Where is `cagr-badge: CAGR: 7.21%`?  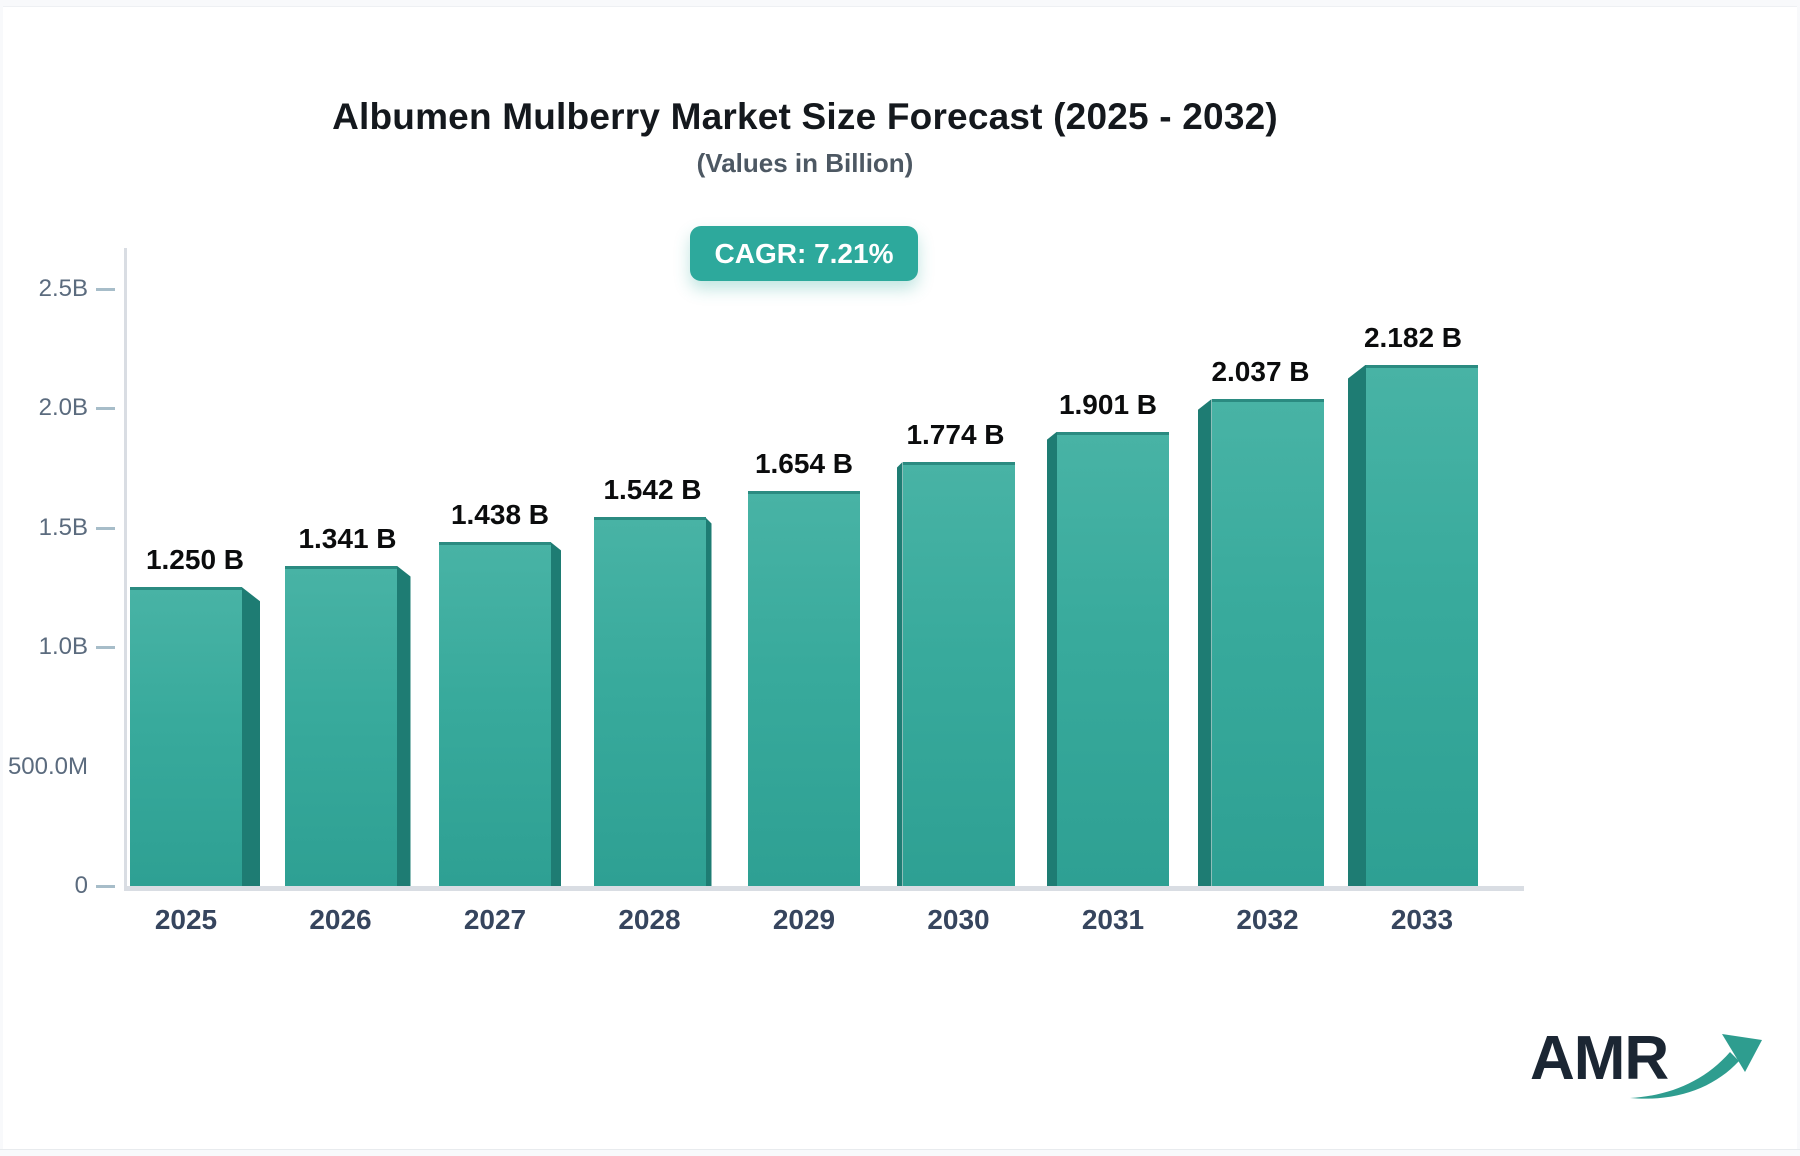
cagr-badge: CAGR: 7.21% is located at coordinates (804, 253).